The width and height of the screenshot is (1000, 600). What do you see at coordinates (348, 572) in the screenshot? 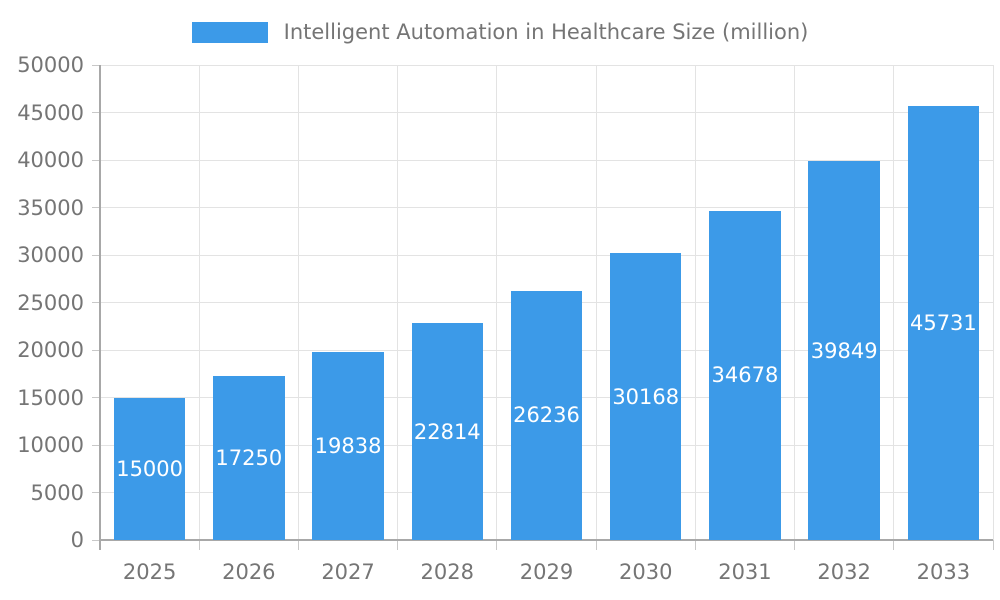
I see `x-tick-label: 2027` at bounding box center [348, 572].